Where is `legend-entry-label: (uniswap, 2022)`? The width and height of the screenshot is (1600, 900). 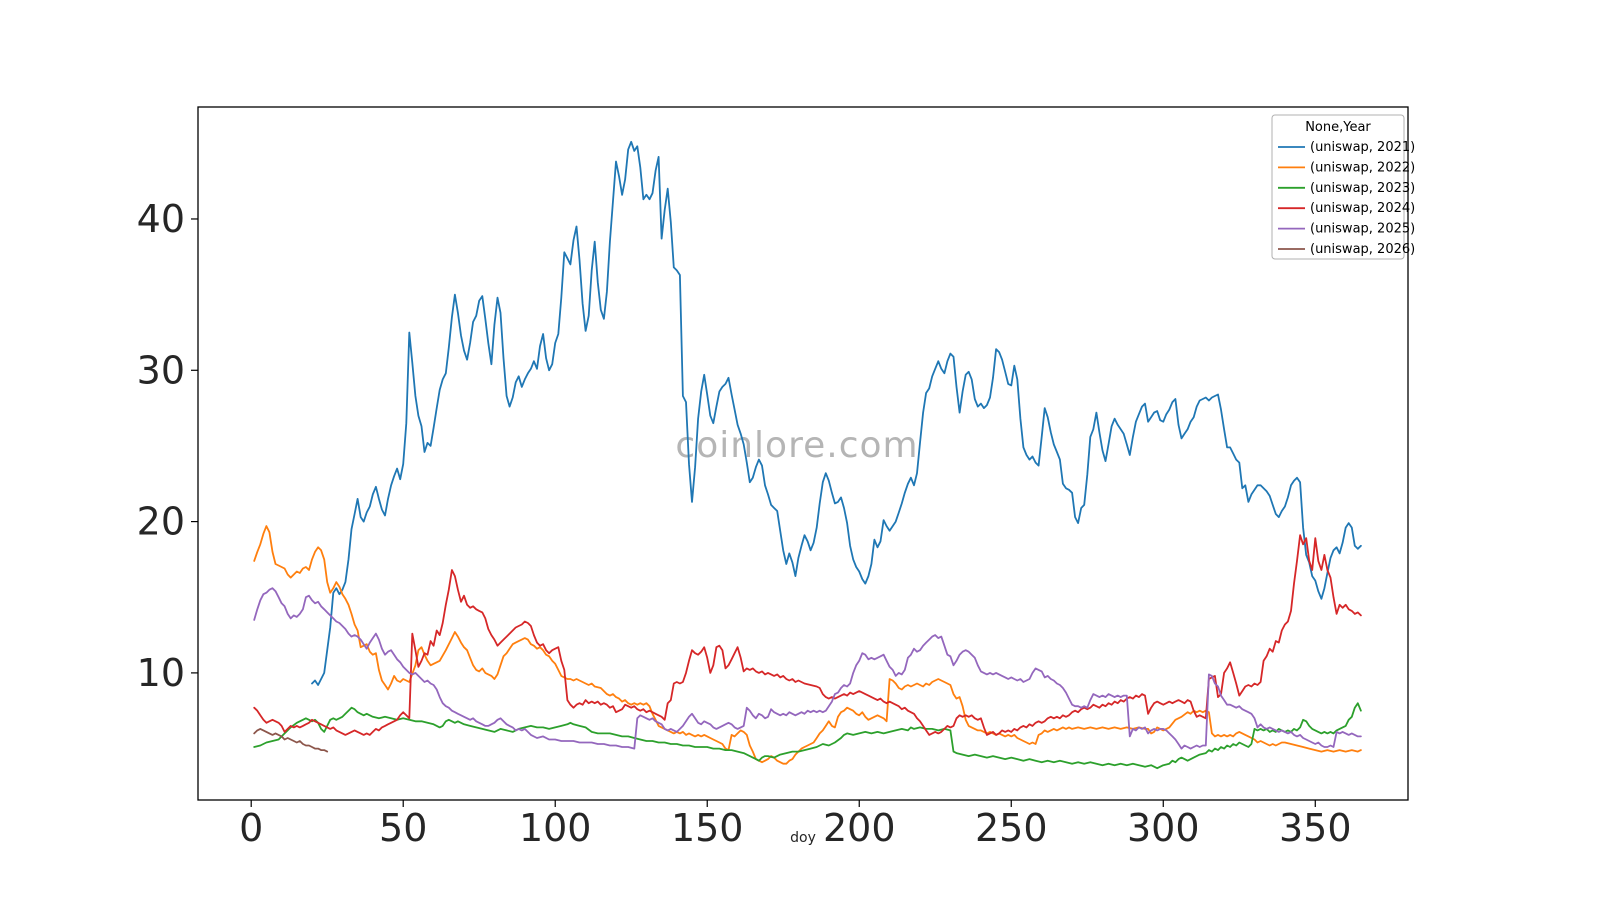 legend-entry-label: (uniswap, 2022) is located at coordinates (1362, 167).